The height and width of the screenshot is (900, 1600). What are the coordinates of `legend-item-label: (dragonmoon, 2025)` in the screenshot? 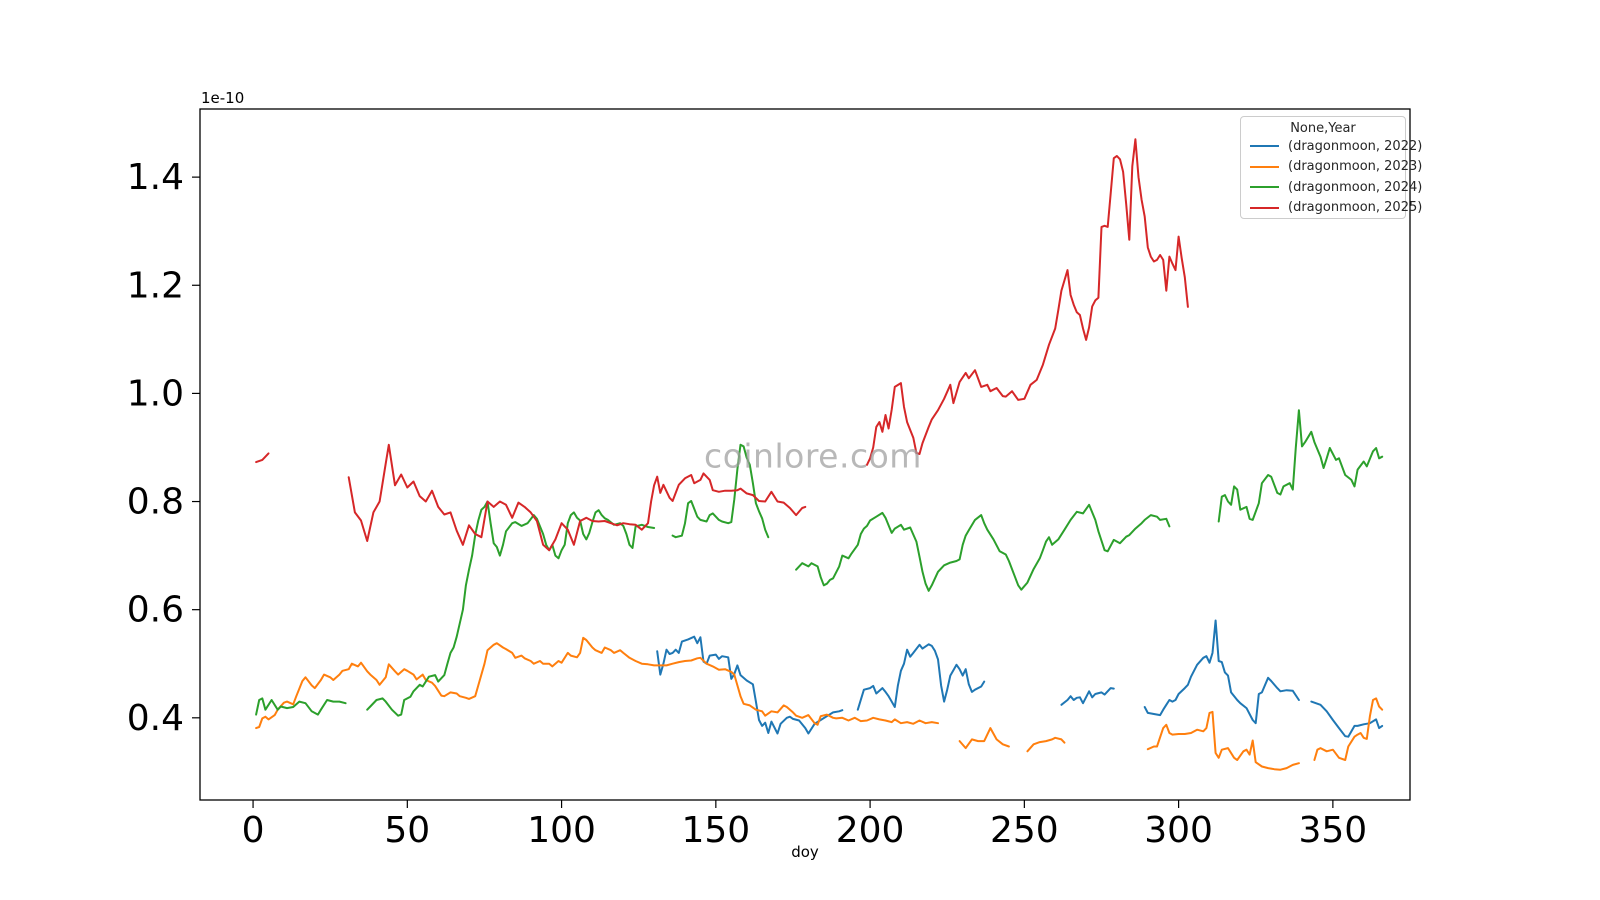 It's located at (1355, 208).